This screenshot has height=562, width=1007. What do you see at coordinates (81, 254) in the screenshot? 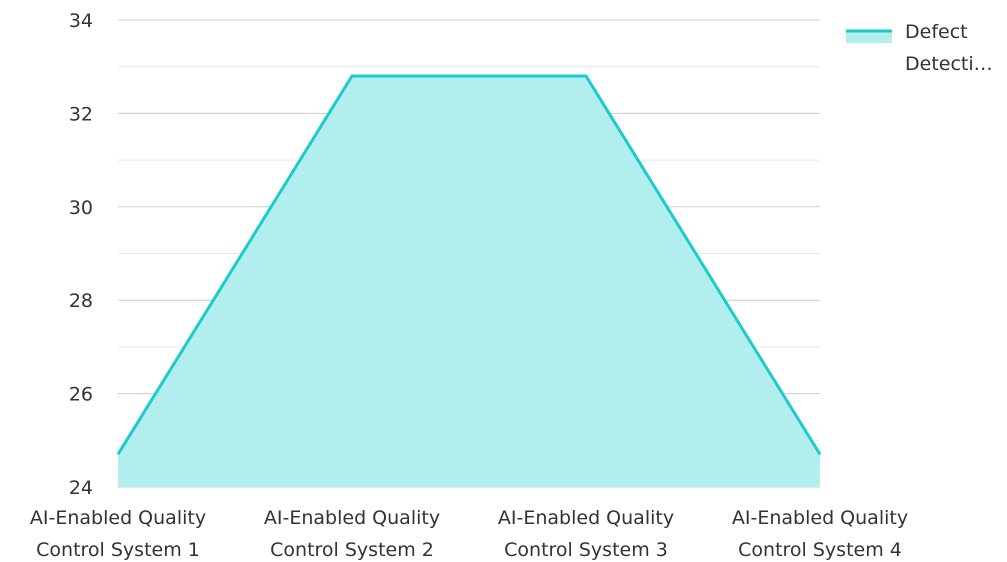
I see `y-axis: 24 26 28 30 32 34` at bounding box center [81, 254].